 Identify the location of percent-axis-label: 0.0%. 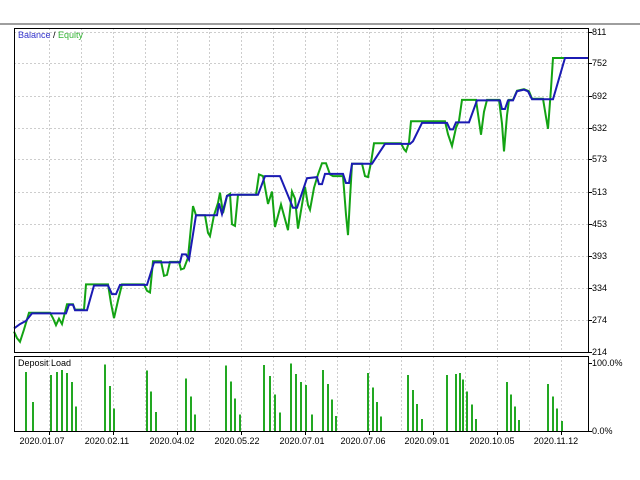
(602, 431).